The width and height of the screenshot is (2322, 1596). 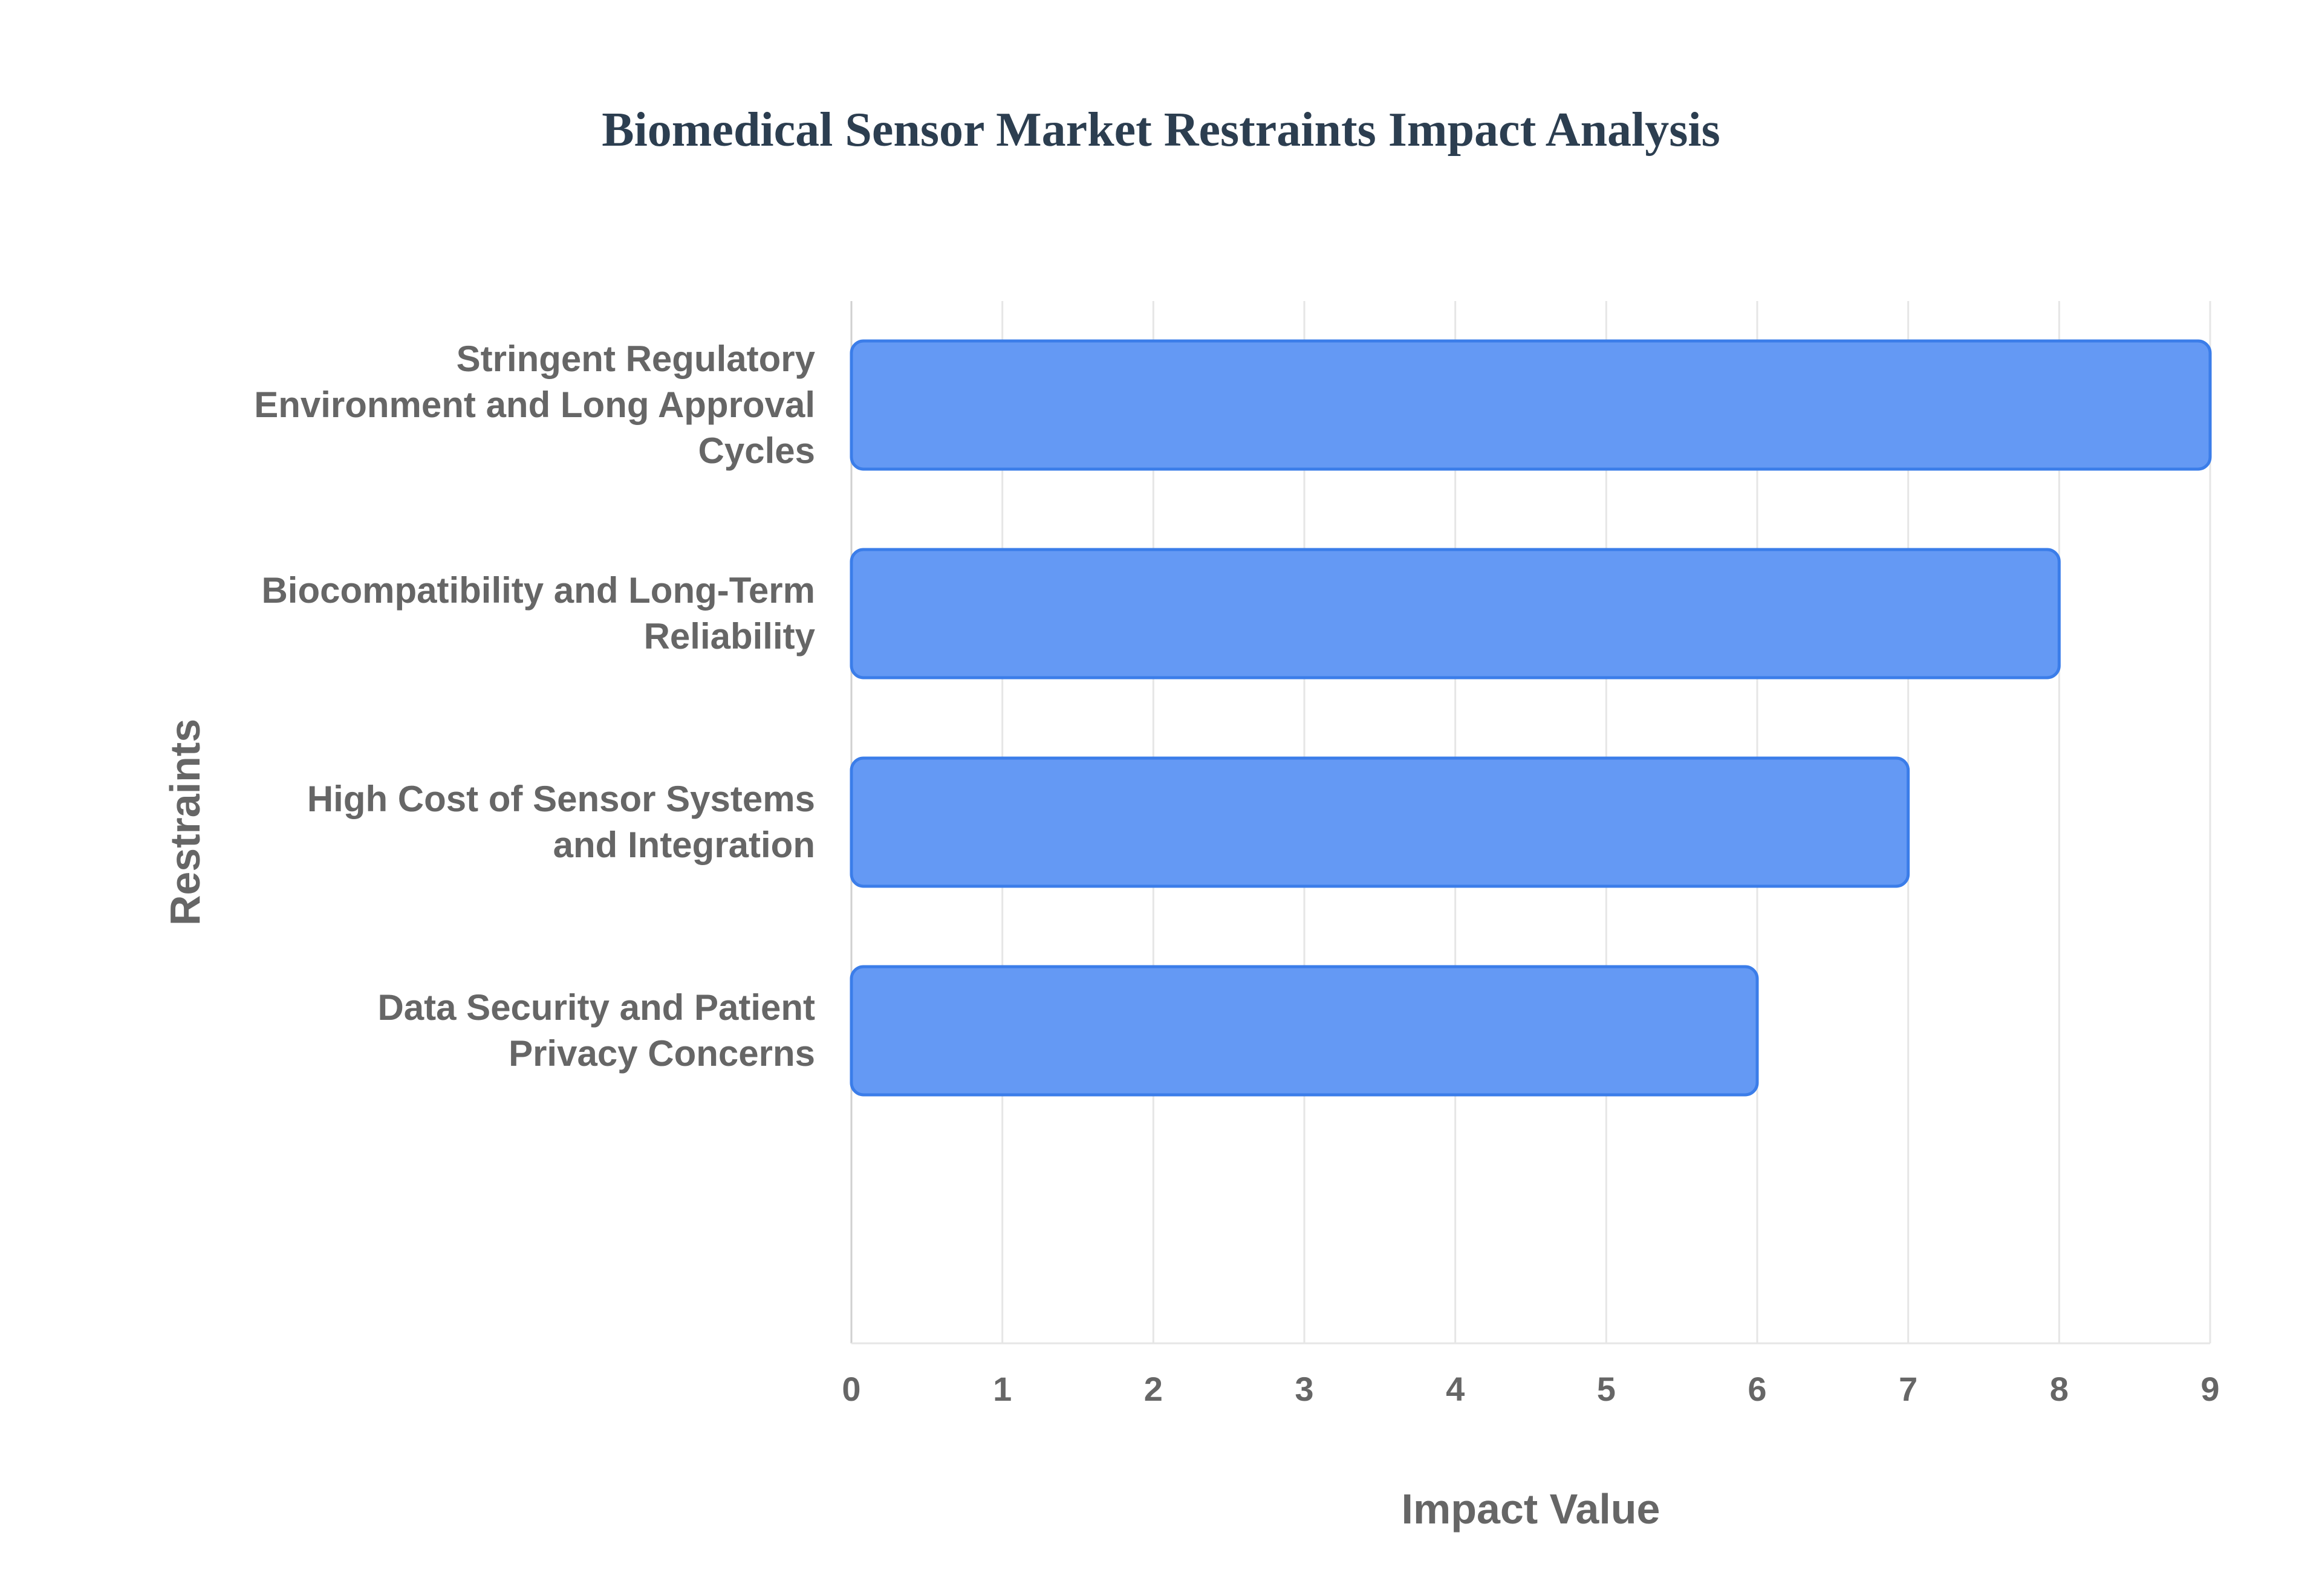 What do you see at coordinates (2209, 1389) in the screenshot?
I see `x-tick-label: 9` at bounding box center [2209, 1389].